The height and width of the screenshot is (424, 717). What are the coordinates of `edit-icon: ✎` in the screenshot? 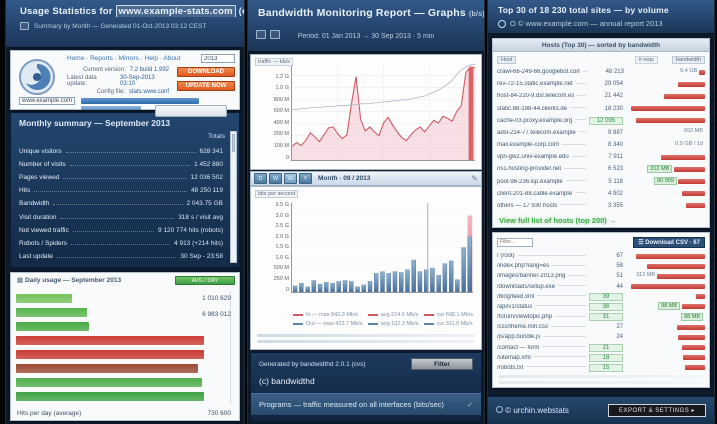 It's located at (474, 178).